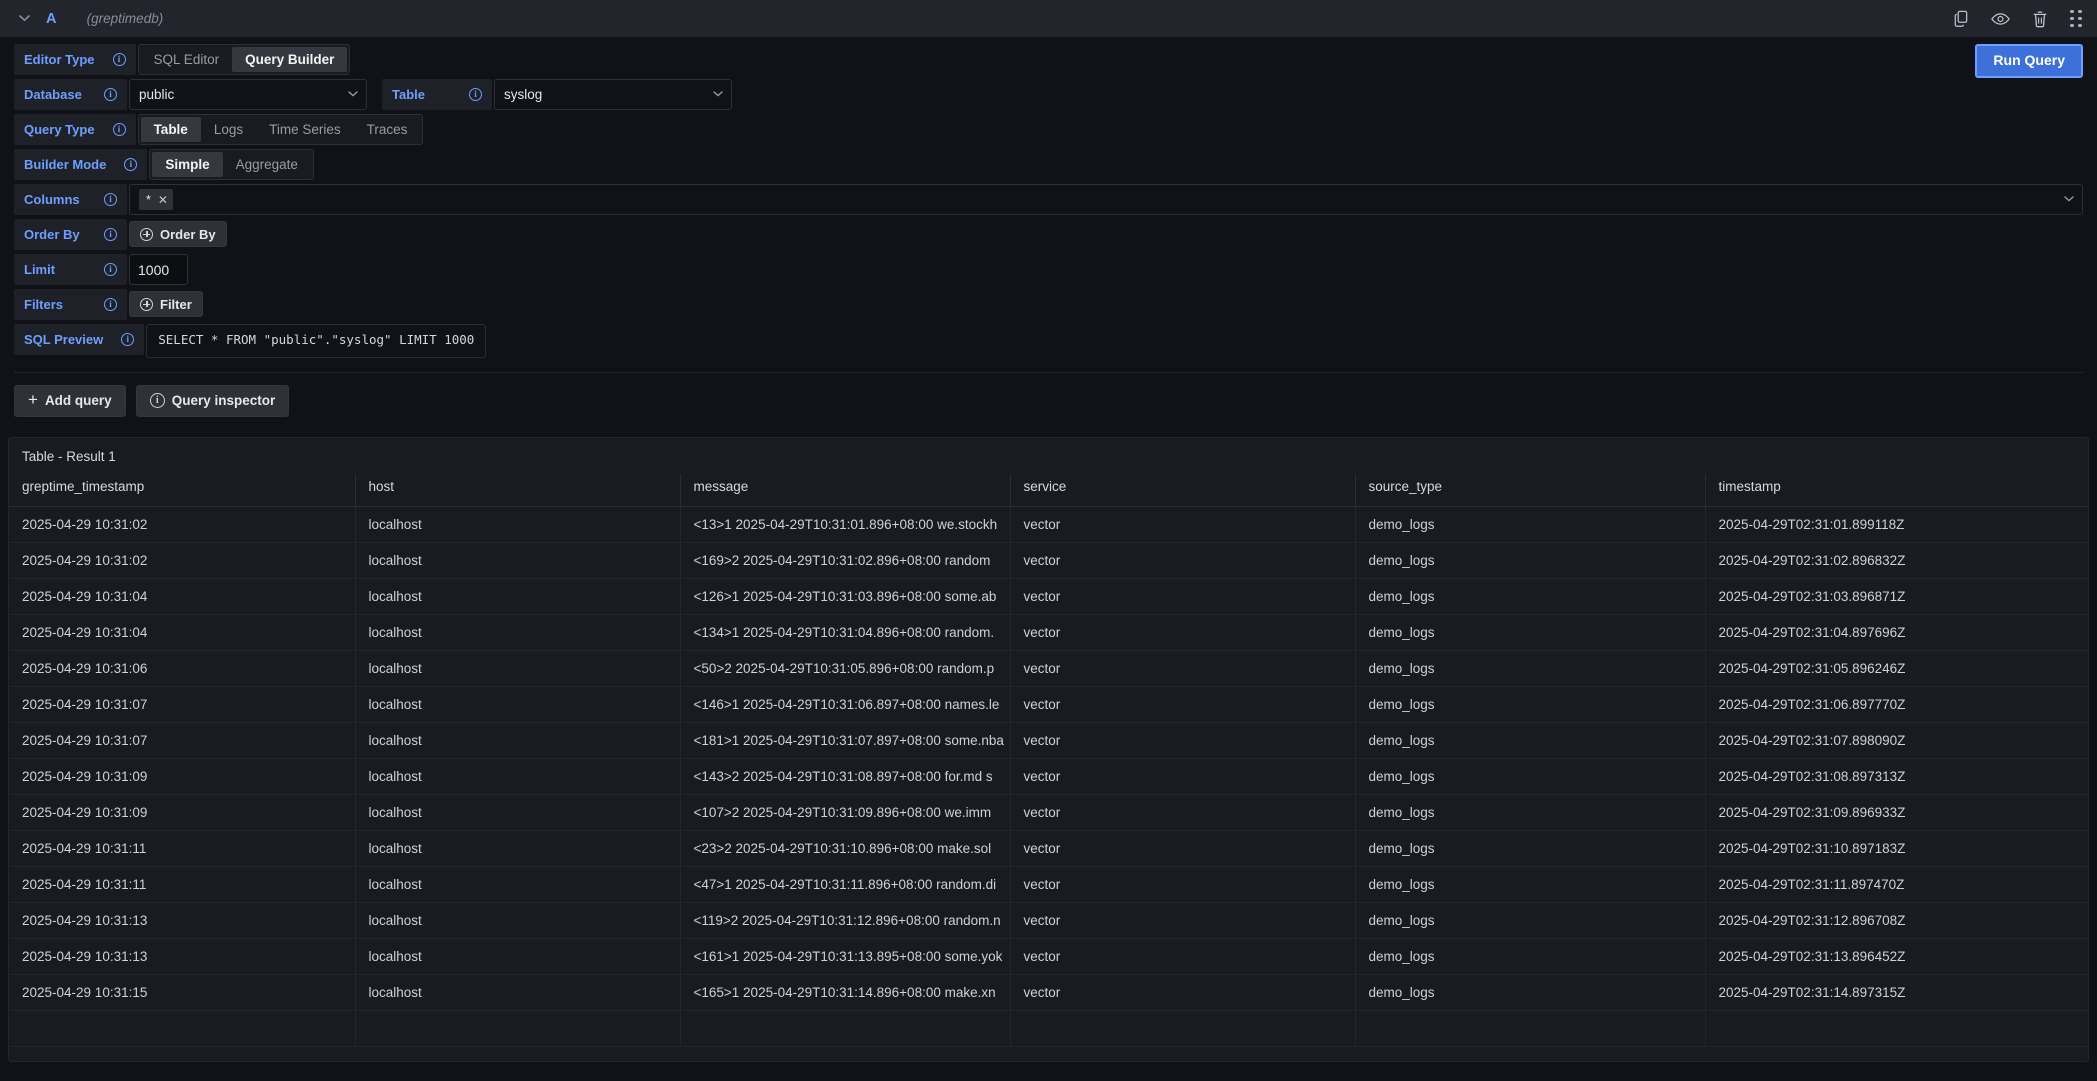 The height and width of the screenshot is (1081, 2097). I want to click on eye-icon, so click(2000, 18).